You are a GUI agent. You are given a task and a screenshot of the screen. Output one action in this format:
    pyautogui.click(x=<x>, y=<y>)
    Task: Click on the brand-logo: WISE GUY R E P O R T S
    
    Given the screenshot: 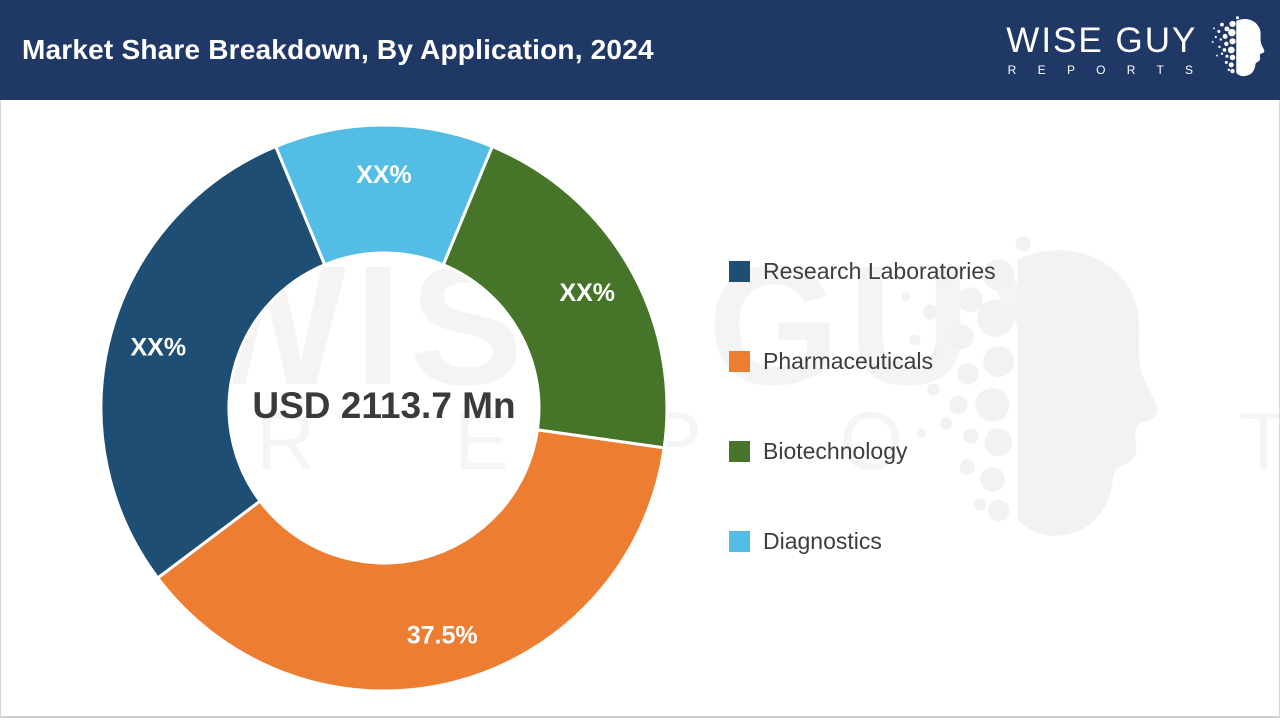 What is the action you would take?
    pyautogui.click(x=1134, y=50)
    